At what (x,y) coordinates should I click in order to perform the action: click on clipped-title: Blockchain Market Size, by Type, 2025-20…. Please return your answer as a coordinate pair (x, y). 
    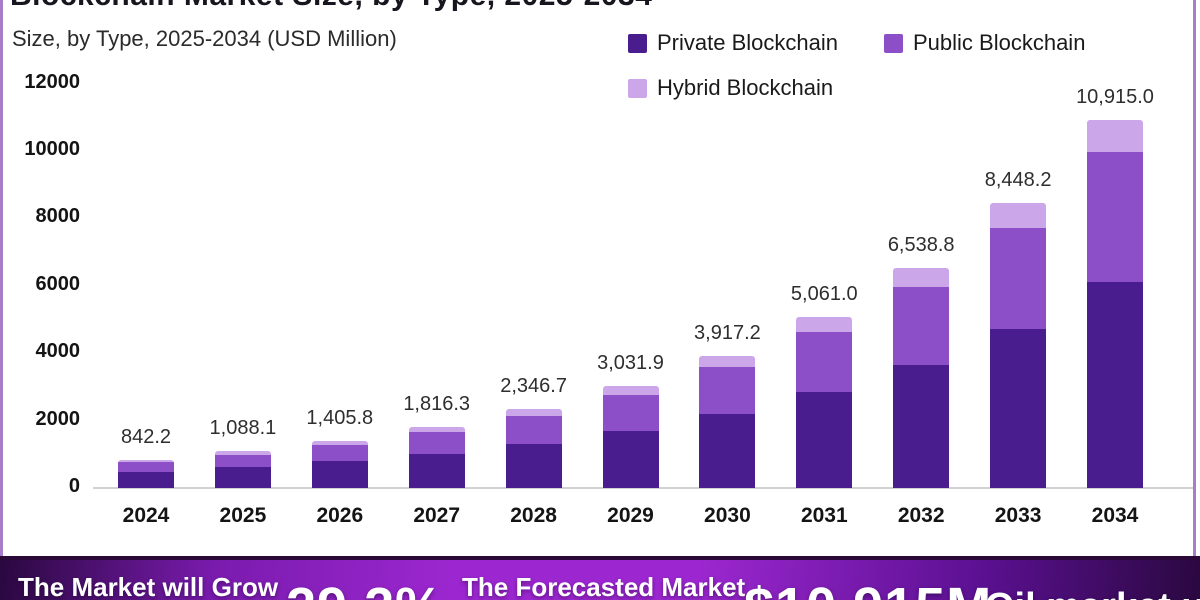
    Looking at the image, I should click on (560, 6).